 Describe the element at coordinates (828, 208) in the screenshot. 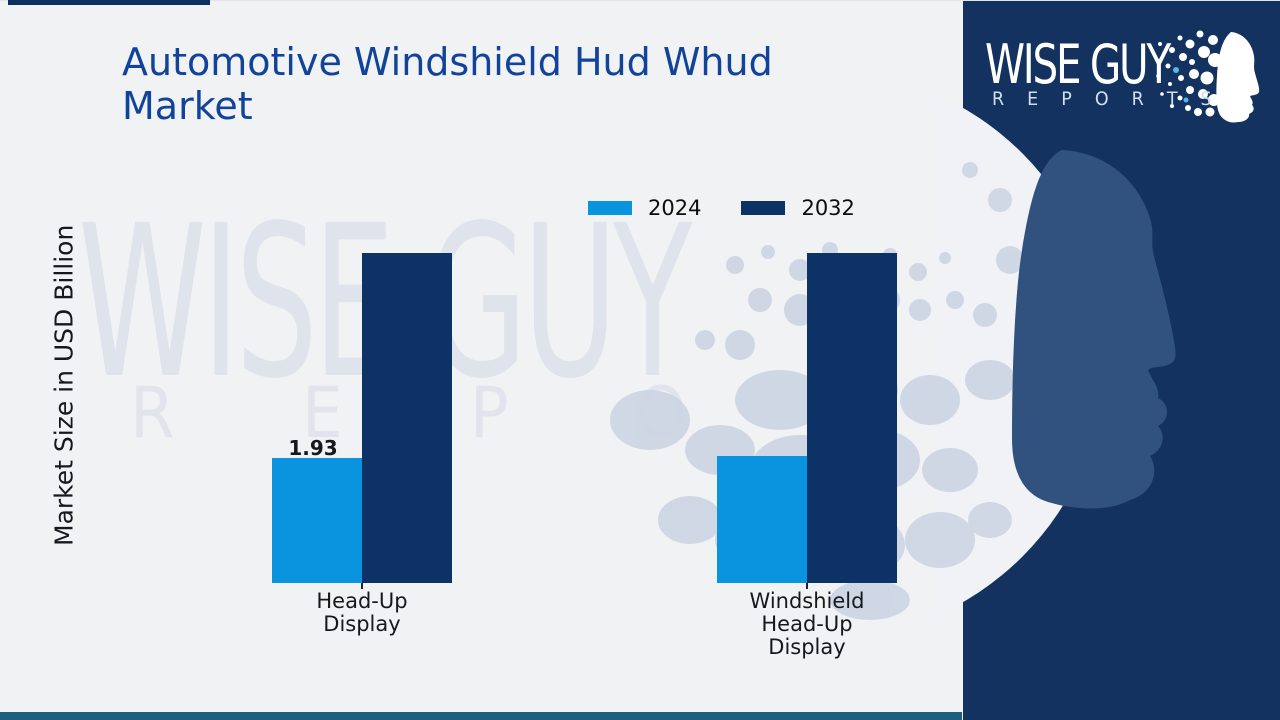

I see `legend-label-2032: 2032` at that location.